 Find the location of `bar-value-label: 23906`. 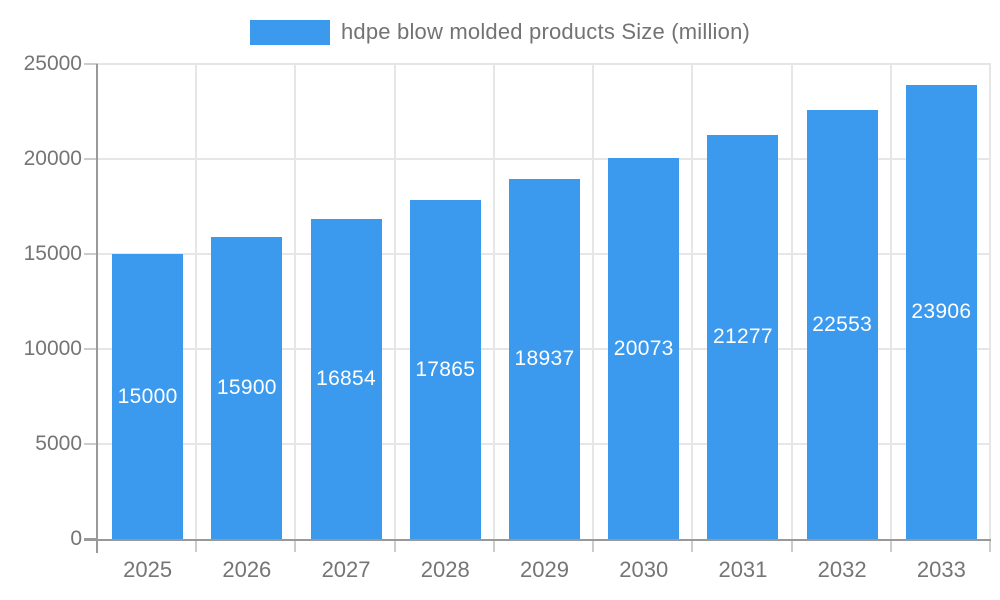

bar-value-label: 23906 is located at coordinates (941, 311).